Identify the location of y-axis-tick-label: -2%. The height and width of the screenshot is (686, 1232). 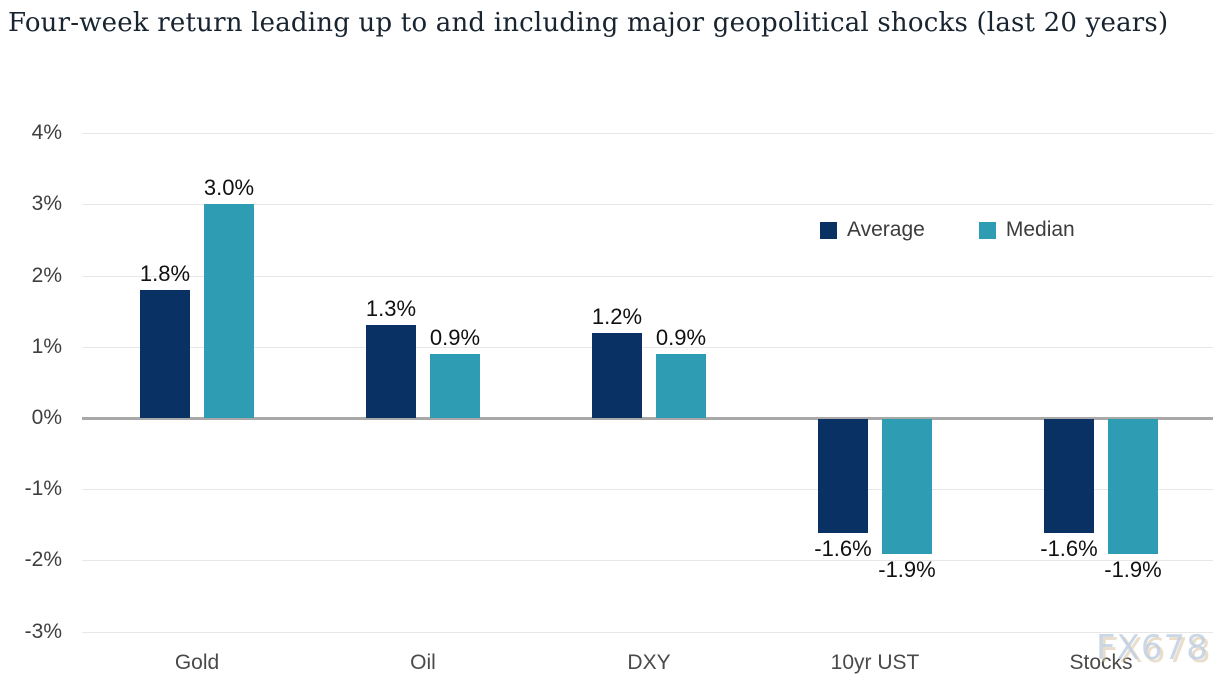
(43, 560).